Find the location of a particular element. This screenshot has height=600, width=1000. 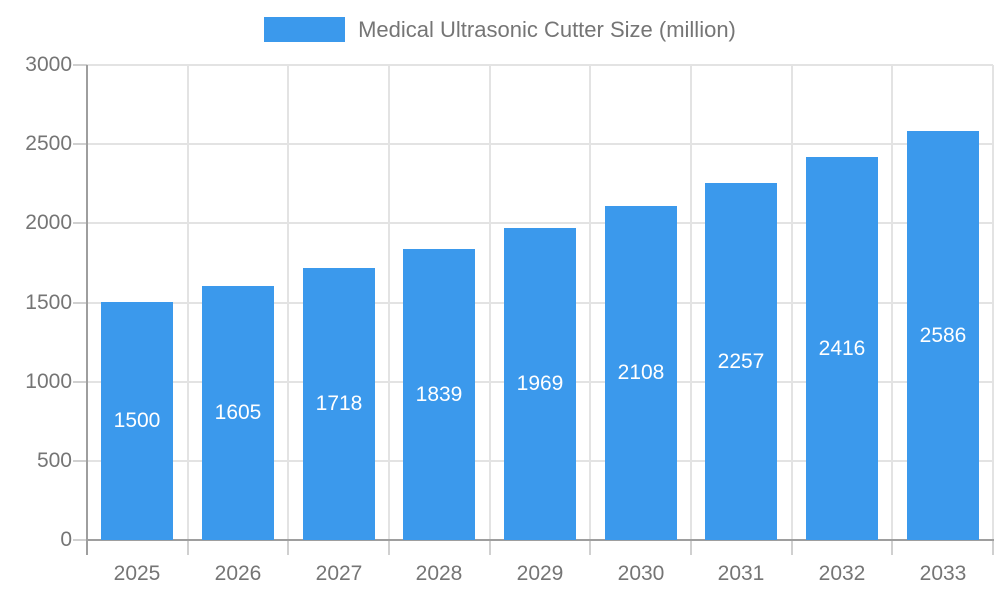

x-axis-label: 2029 is located at coordinates (540, 573).